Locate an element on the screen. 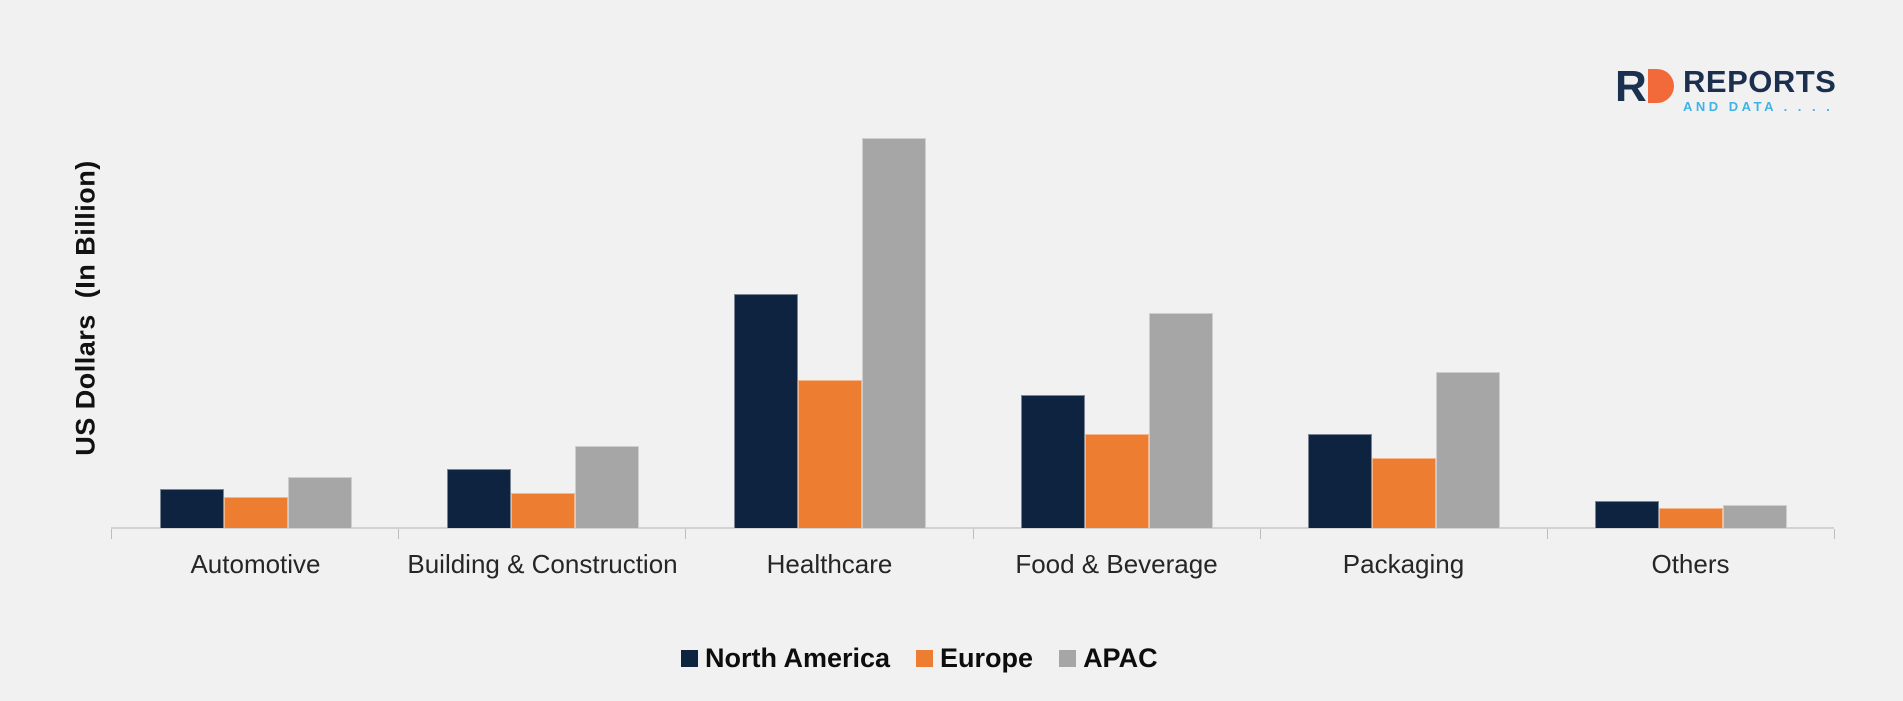  category-label-food-beverage: Food & Beverage is located at coordinates (1116, 564).